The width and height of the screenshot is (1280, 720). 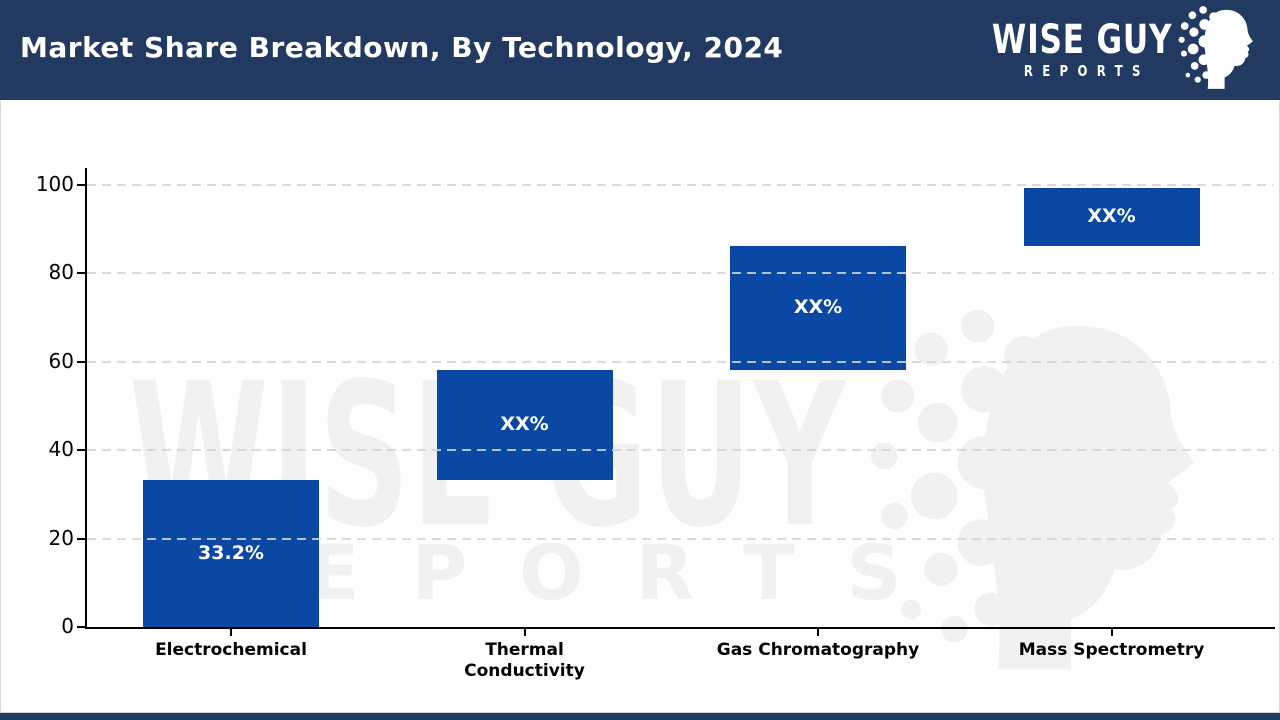 I want to click on wiseguy-head-icon, so click(x=1215, y=47).